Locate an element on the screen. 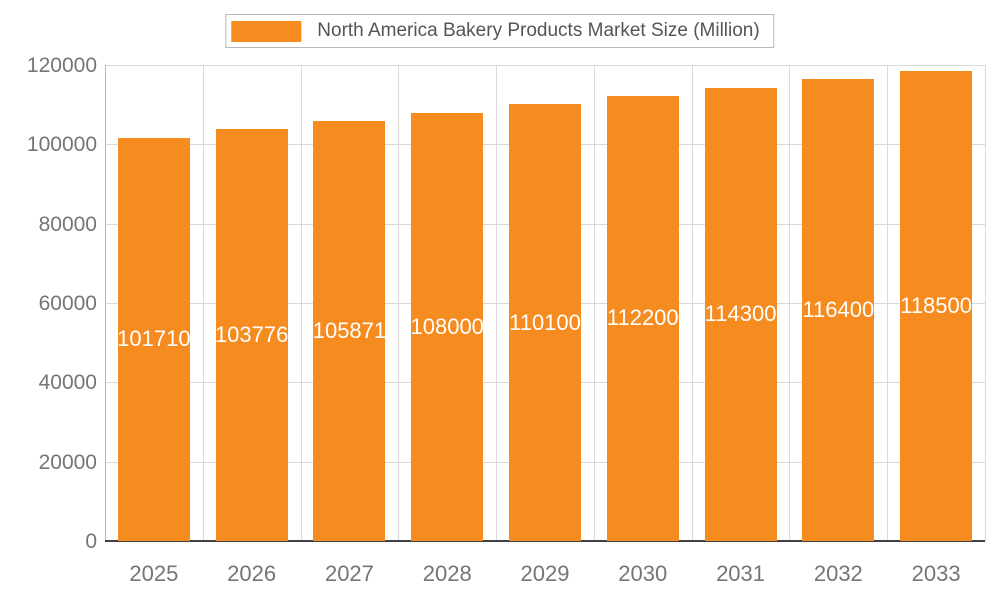 The image size is (1000, 600). x-tick-label: 2029 is located at coordinates (545, 573).